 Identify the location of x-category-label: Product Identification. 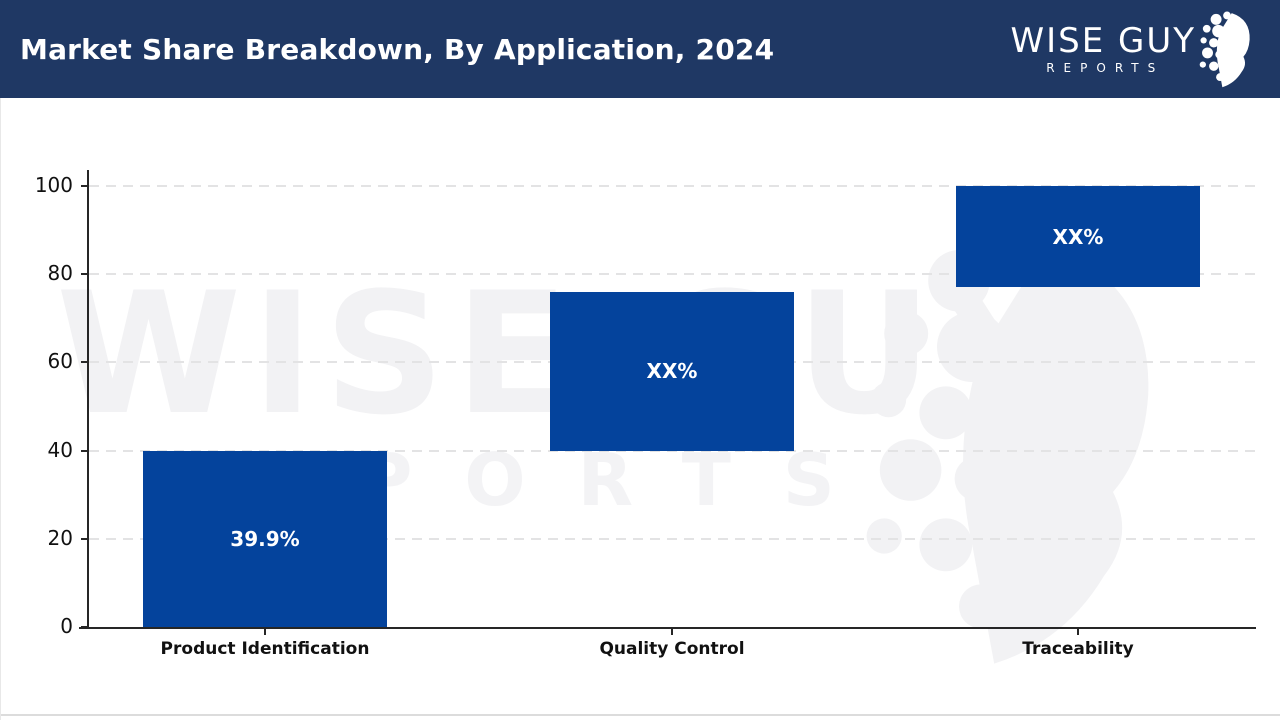
(265, 649).